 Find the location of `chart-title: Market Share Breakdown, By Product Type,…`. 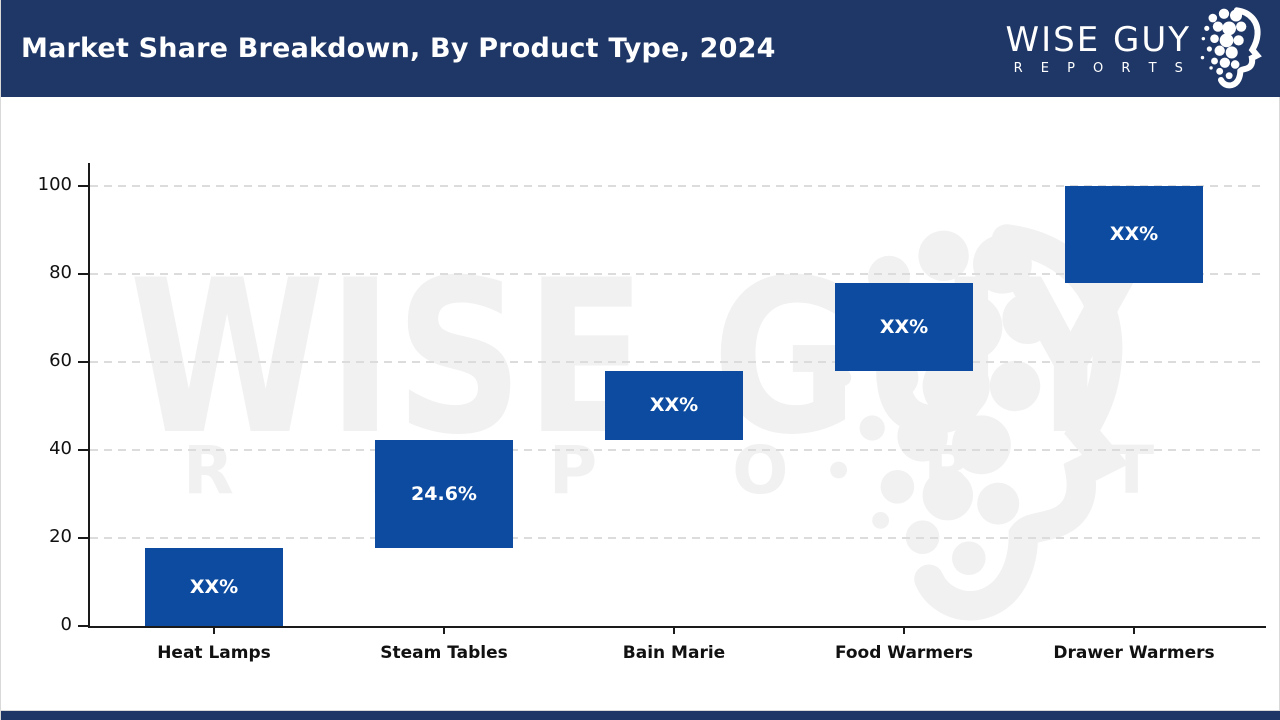

chart-title: Market Share Breakdown, By Product Type,… is located at coordinates (398, 48).